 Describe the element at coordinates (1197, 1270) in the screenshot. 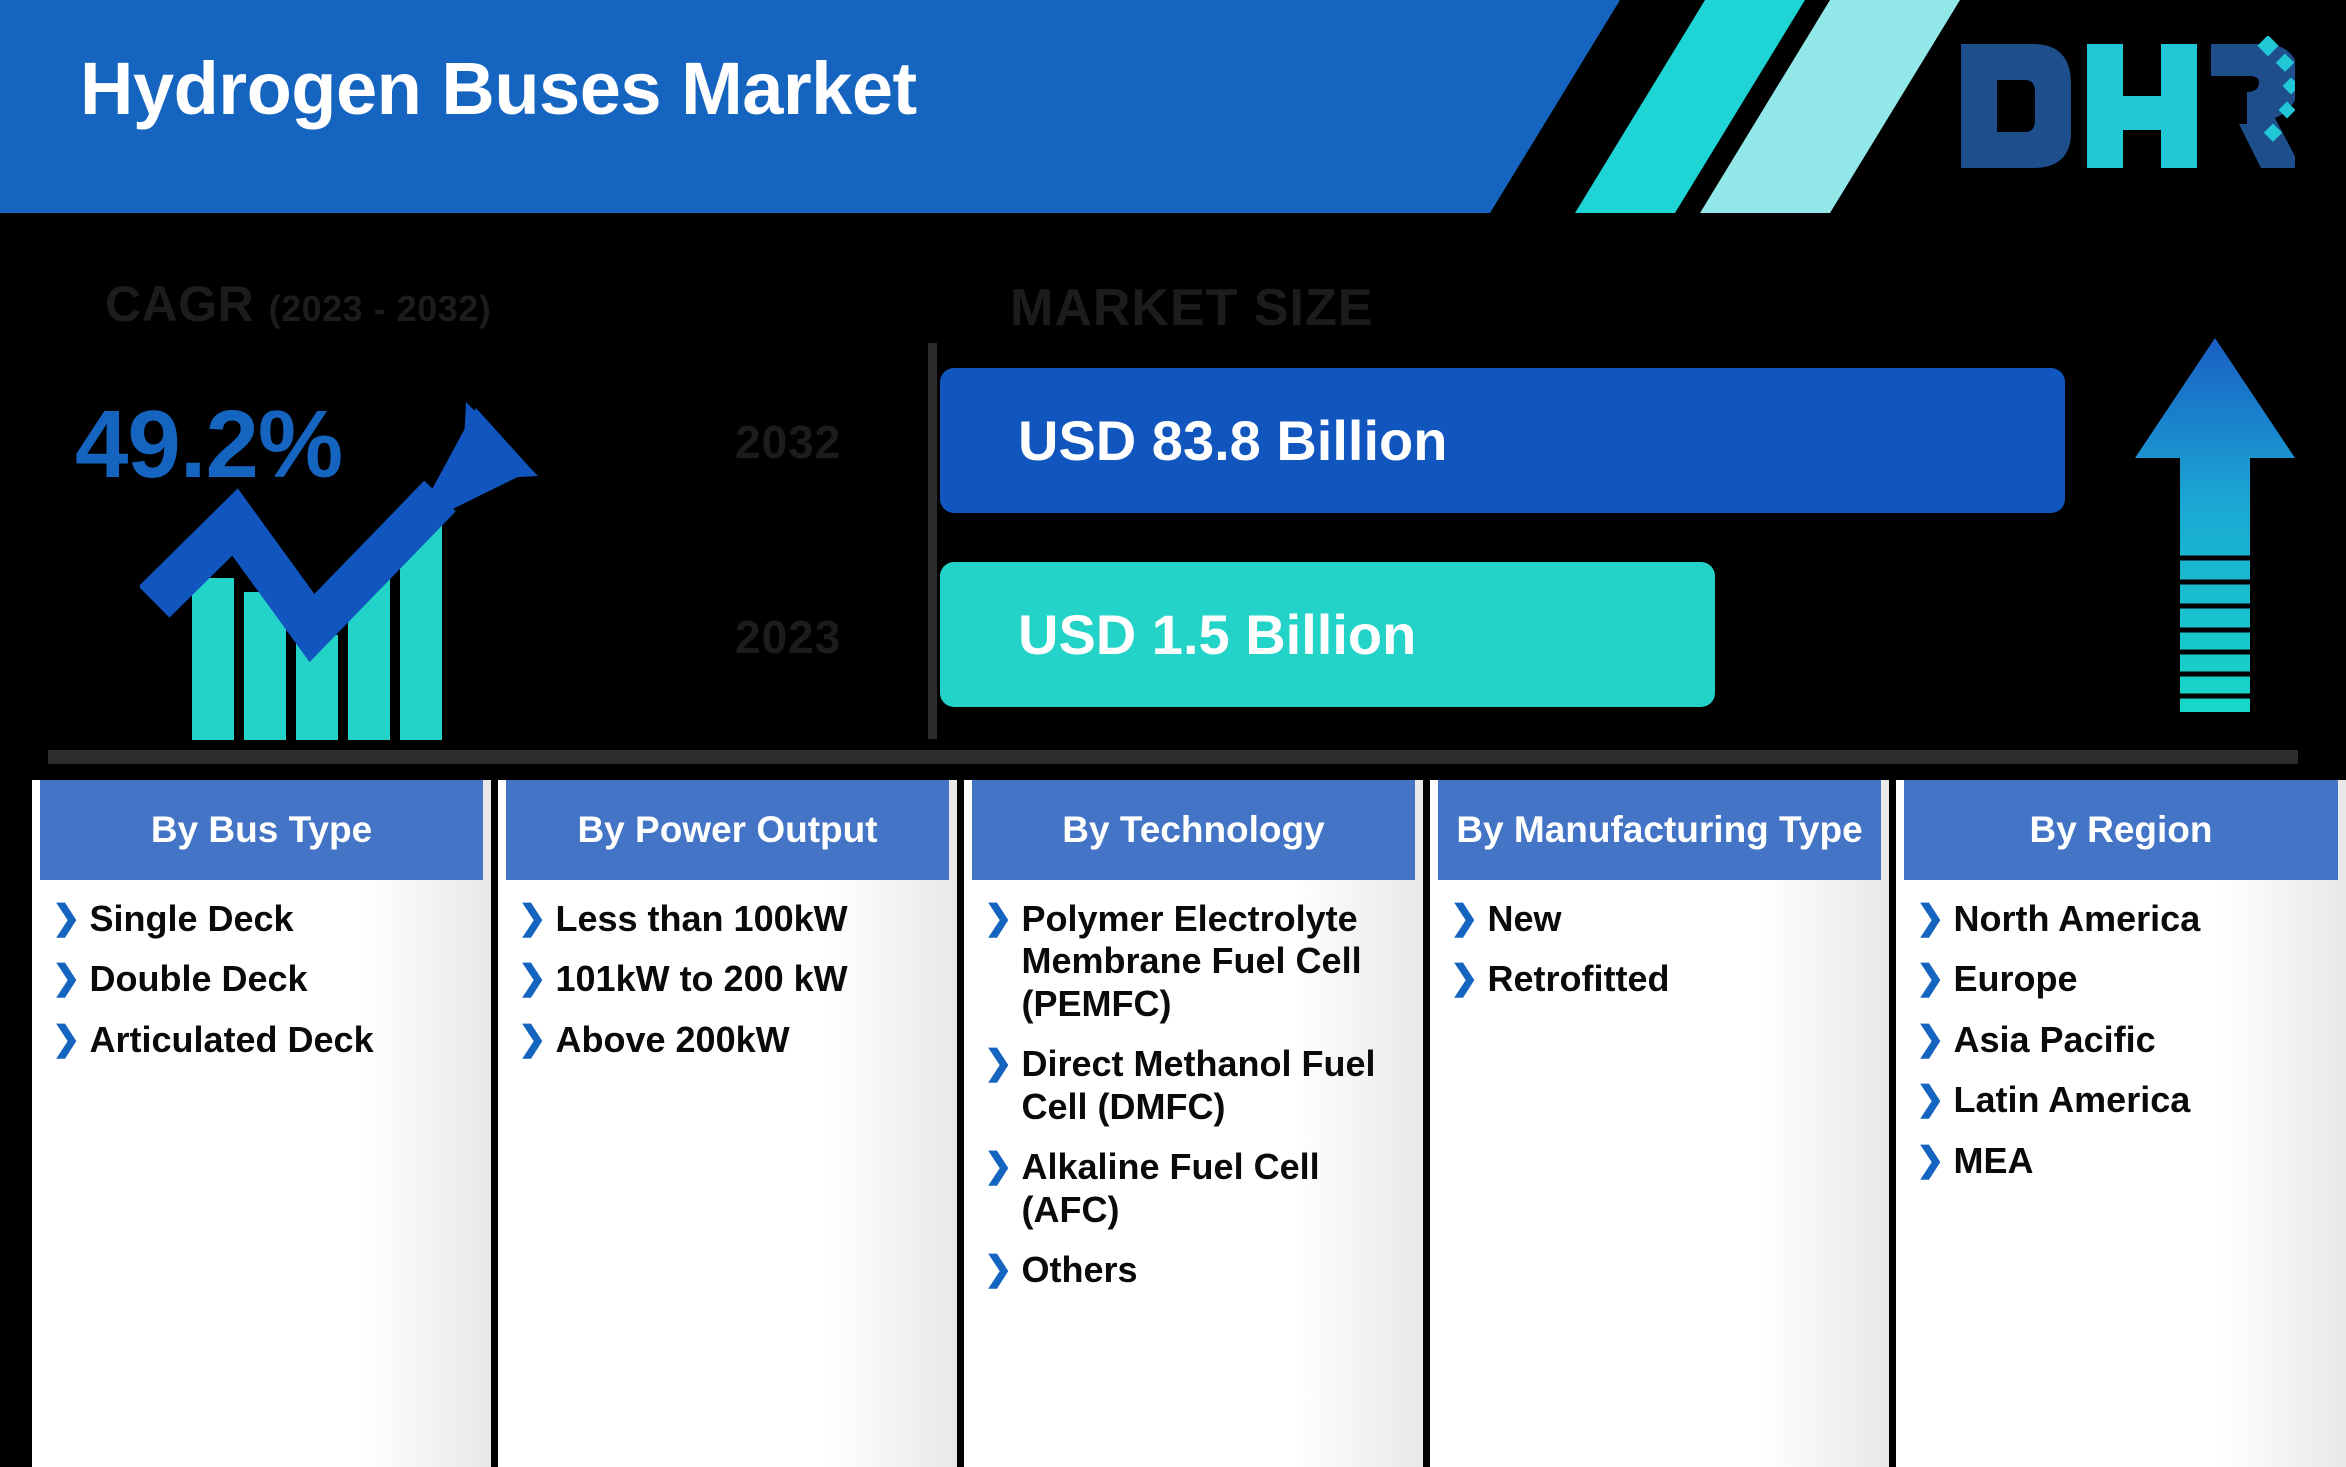

I see `list-item: ❯ Others` at that location.